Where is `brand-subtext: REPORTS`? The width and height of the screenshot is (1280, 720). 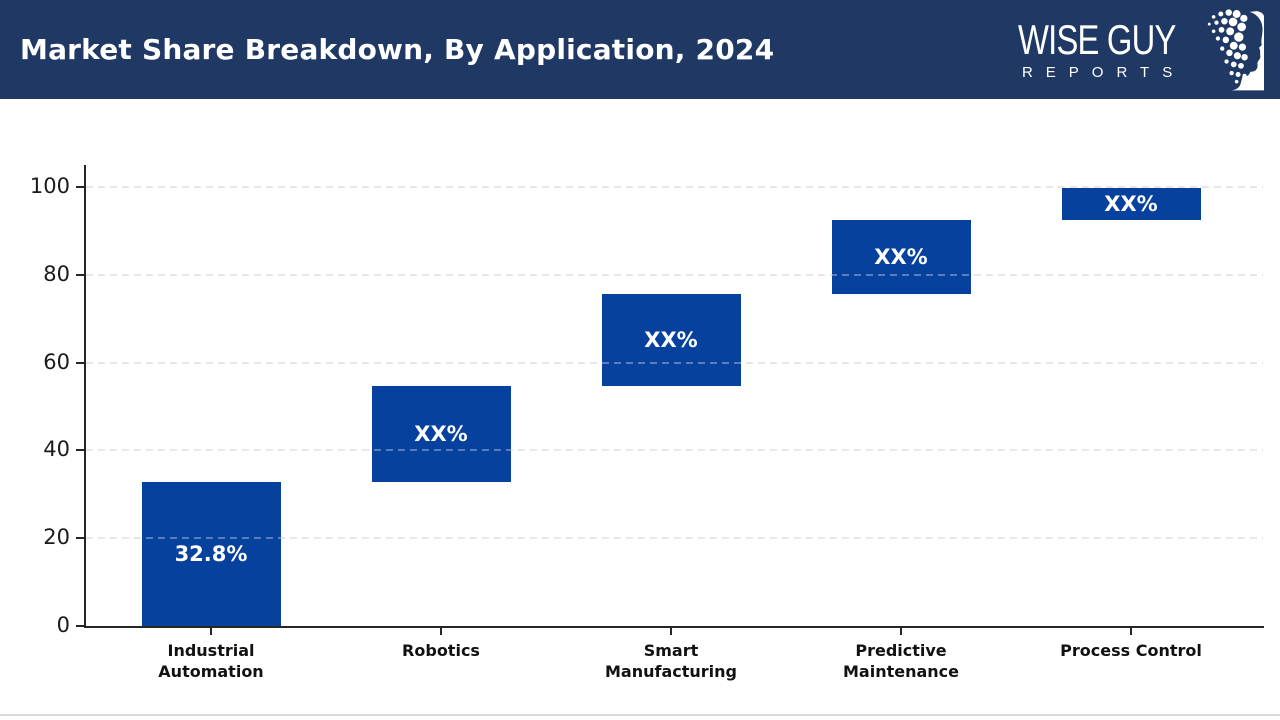 brand-subtext: REPORTS is located at coordinates (1103, 72).